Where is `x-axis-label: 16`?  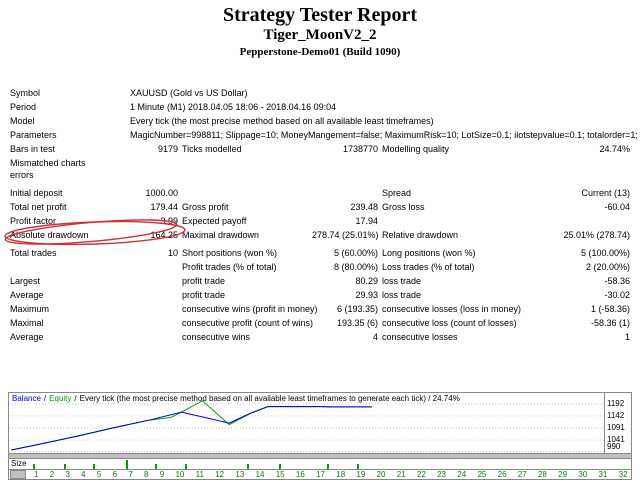 x-axis-label: 16 is located at coordinates (300, 474).